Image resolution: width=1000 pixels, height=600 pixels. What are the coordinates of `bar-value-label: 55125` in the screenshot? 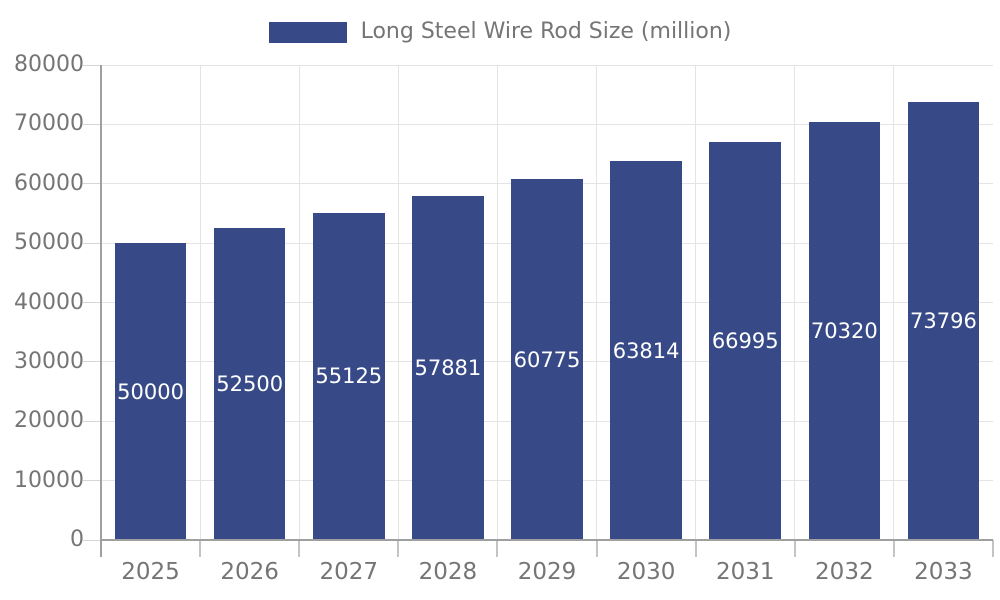 It's located at (349, 376).